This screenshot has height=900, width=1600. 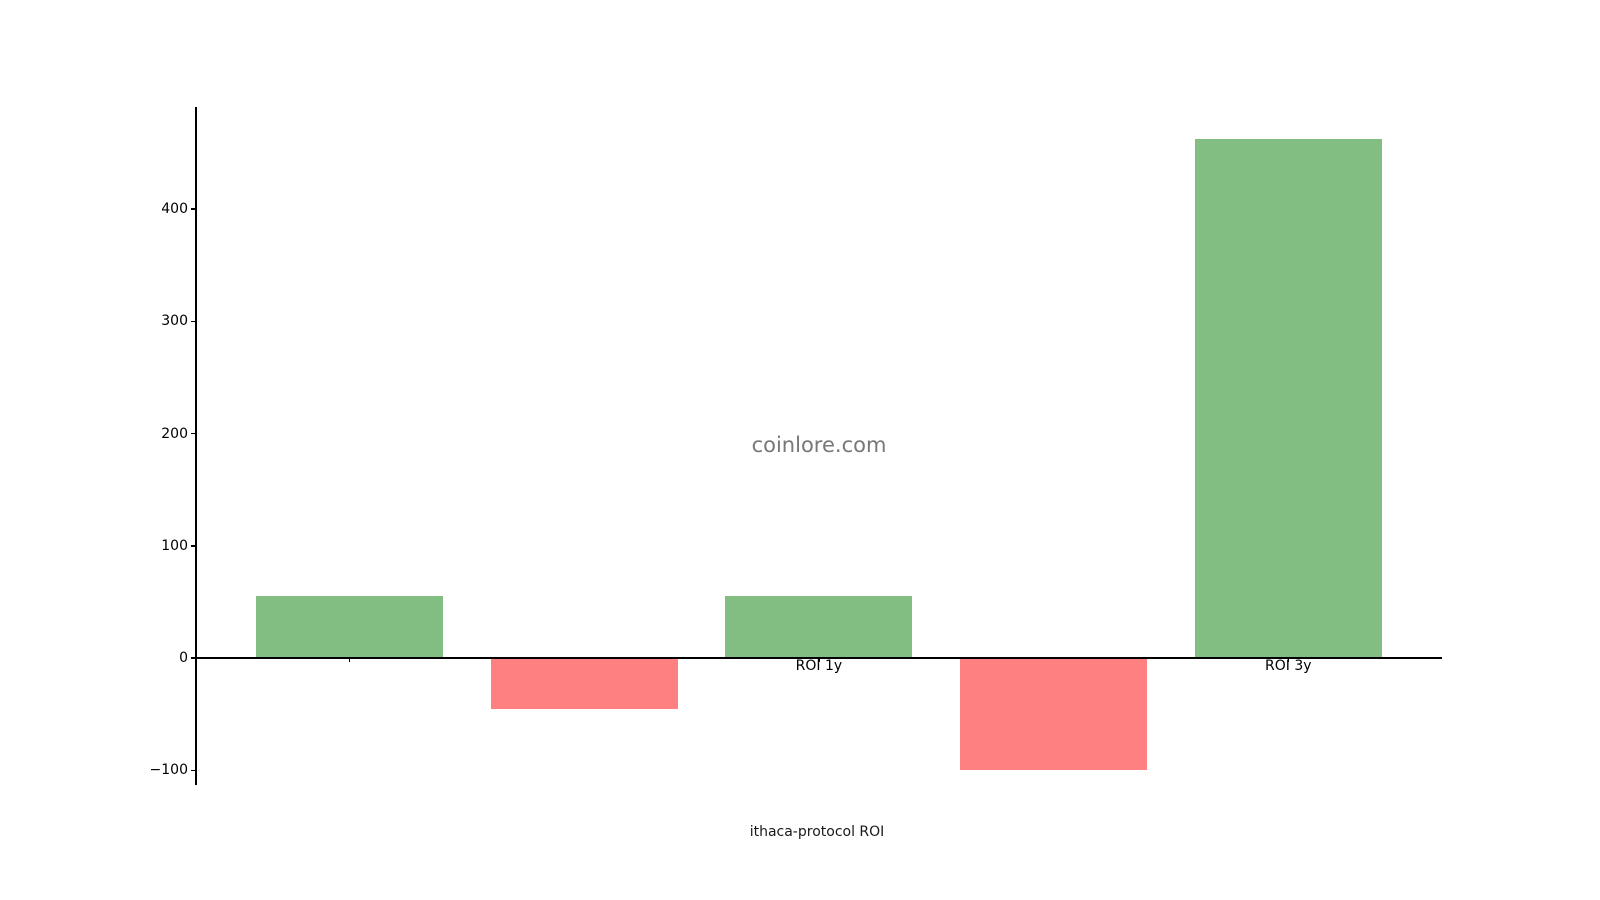 What do you see at coordinates (174, 433) in the screenshot?
I see `y-tick-label: 200` at bounding box center [174, 433].